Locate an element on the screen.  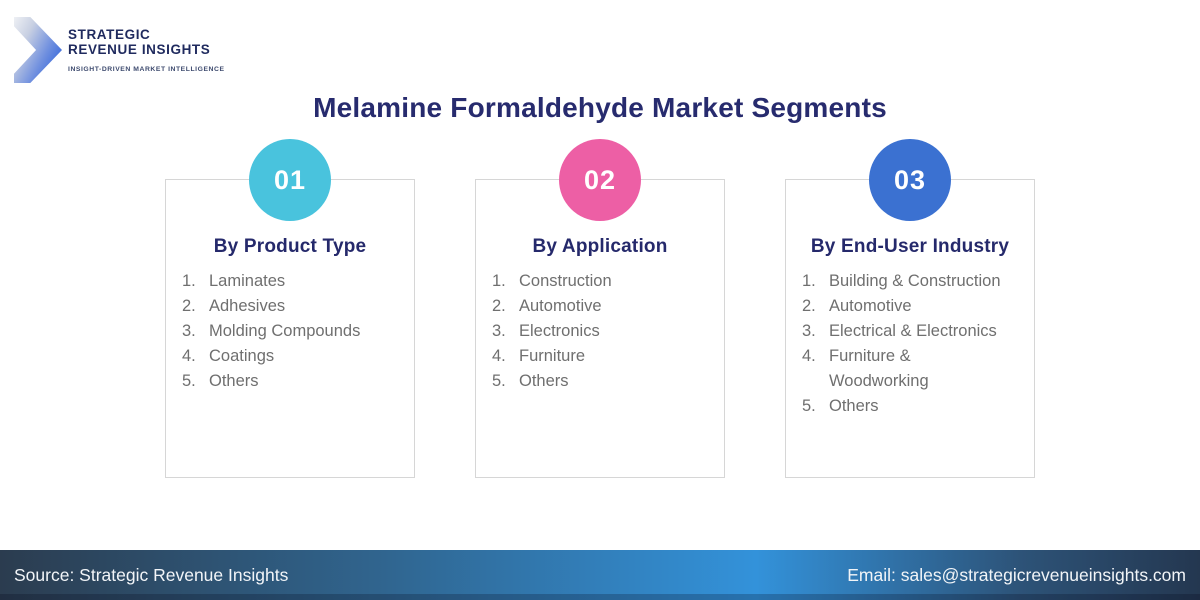
item-text: Coatings is located at coordinates (242, 356).